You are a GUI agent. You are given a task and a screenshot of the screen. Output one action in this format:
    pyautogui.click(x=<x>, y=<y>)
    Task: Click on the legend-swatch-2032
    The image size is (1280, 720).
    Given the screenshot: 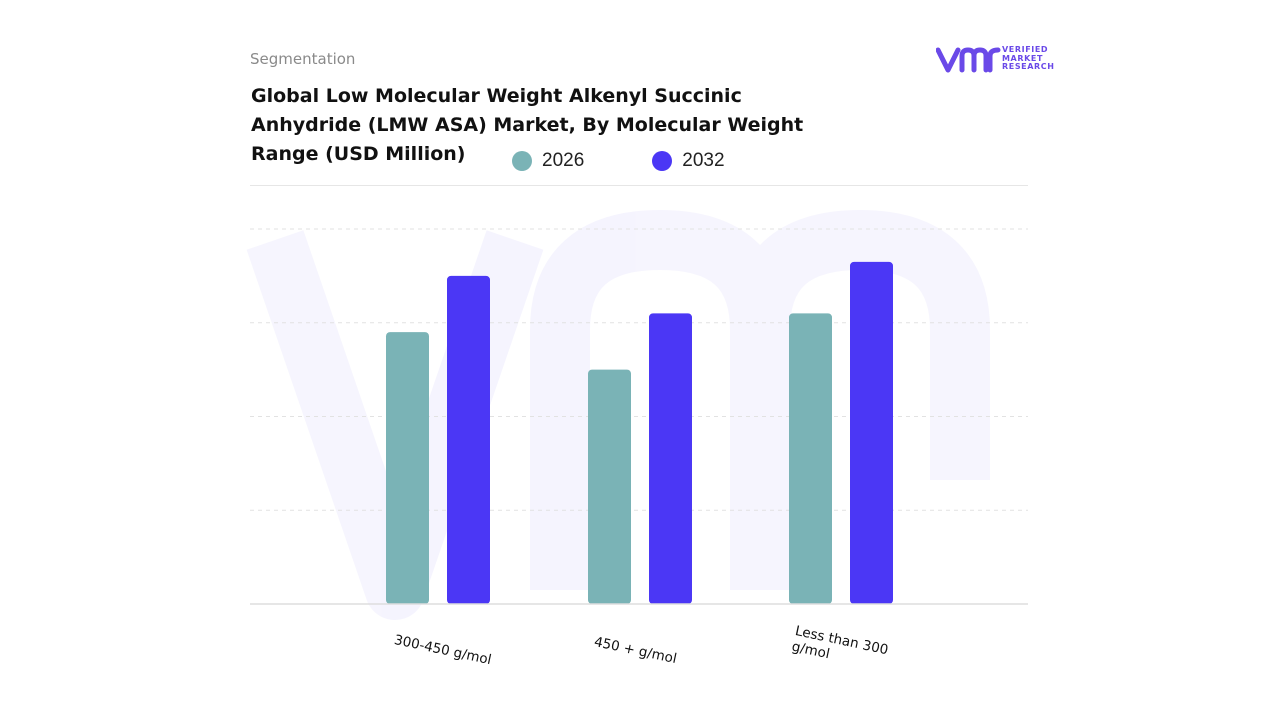 What is the action you would take?
    pyautogui.click(x=662, y=161)
    